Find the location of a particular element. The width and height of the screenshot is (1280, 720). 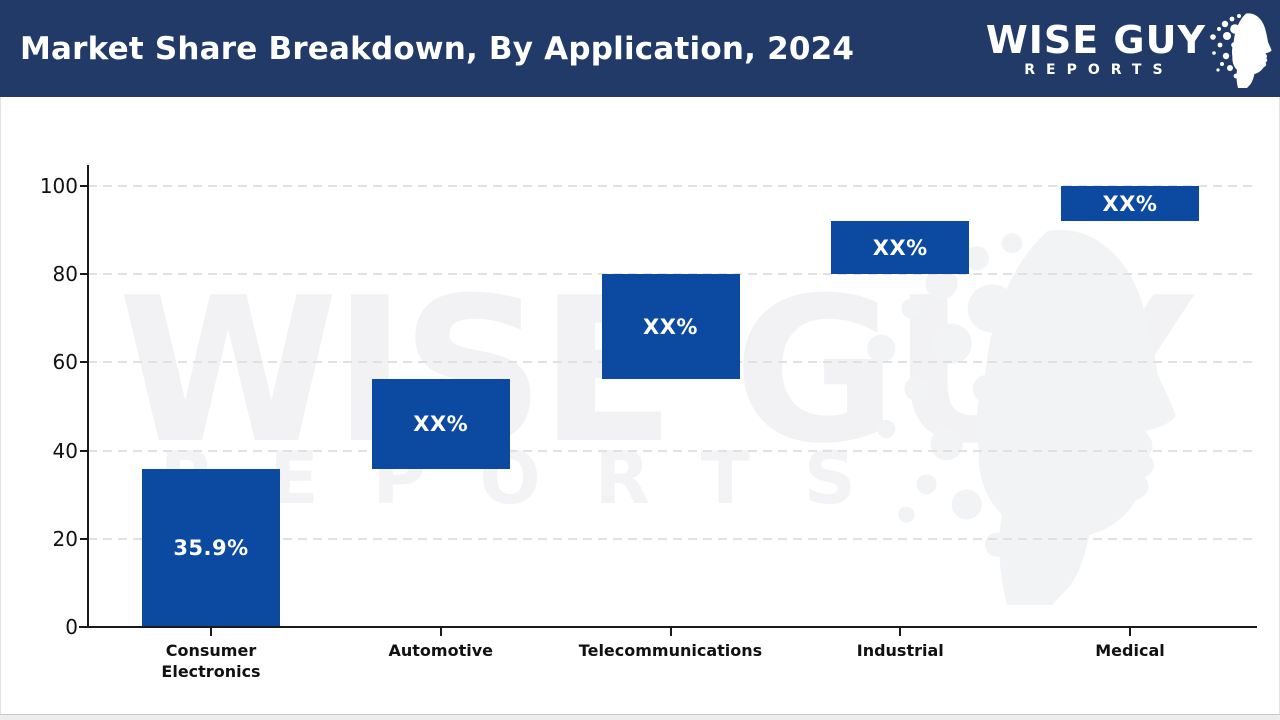

bar-value-label: 35.9% is located at coordinates (211, 547).